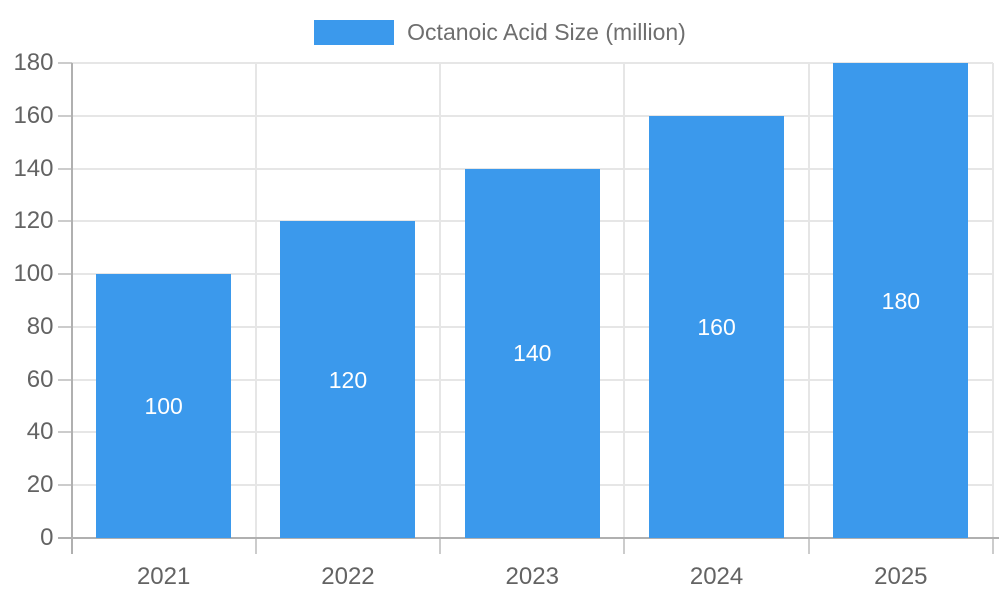 Image resolution: width=1000 pixels, height=600 pixels. I want to click on y-axis-line, so click(71, 308).